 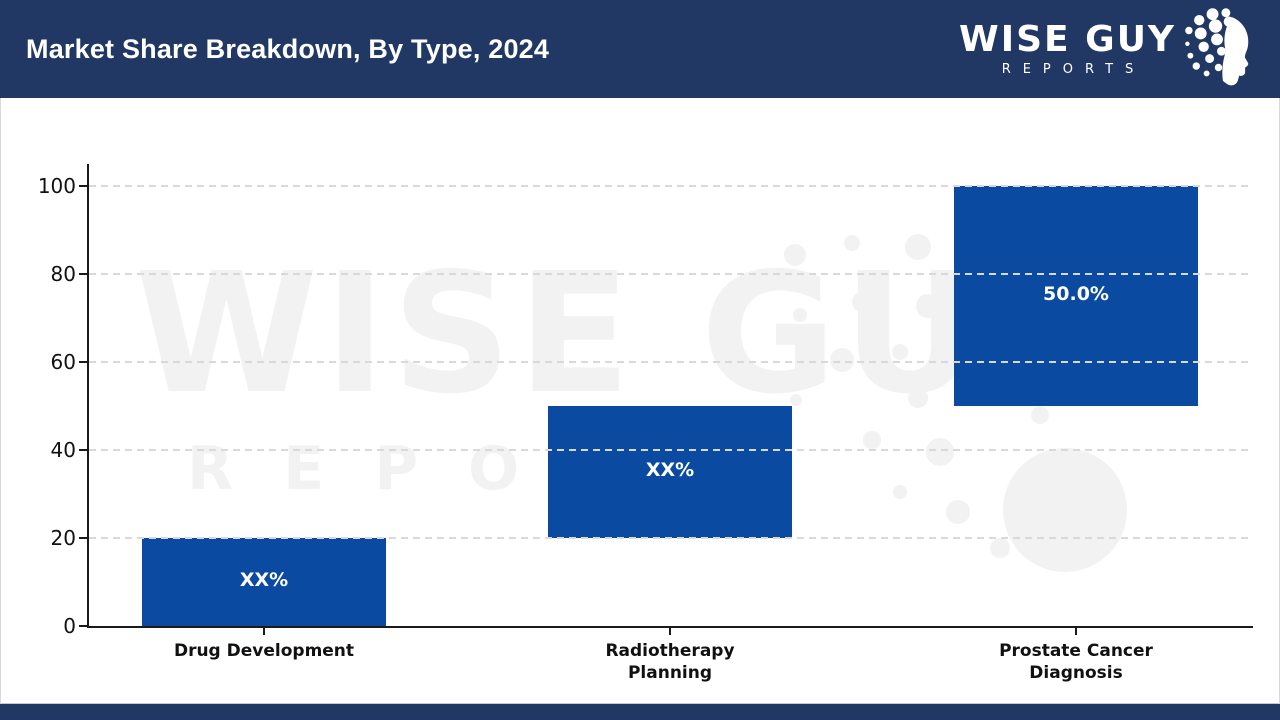 I want to click on x-category-label: Prostate Cancer Diagnosis, so click(x=1076, y=662).